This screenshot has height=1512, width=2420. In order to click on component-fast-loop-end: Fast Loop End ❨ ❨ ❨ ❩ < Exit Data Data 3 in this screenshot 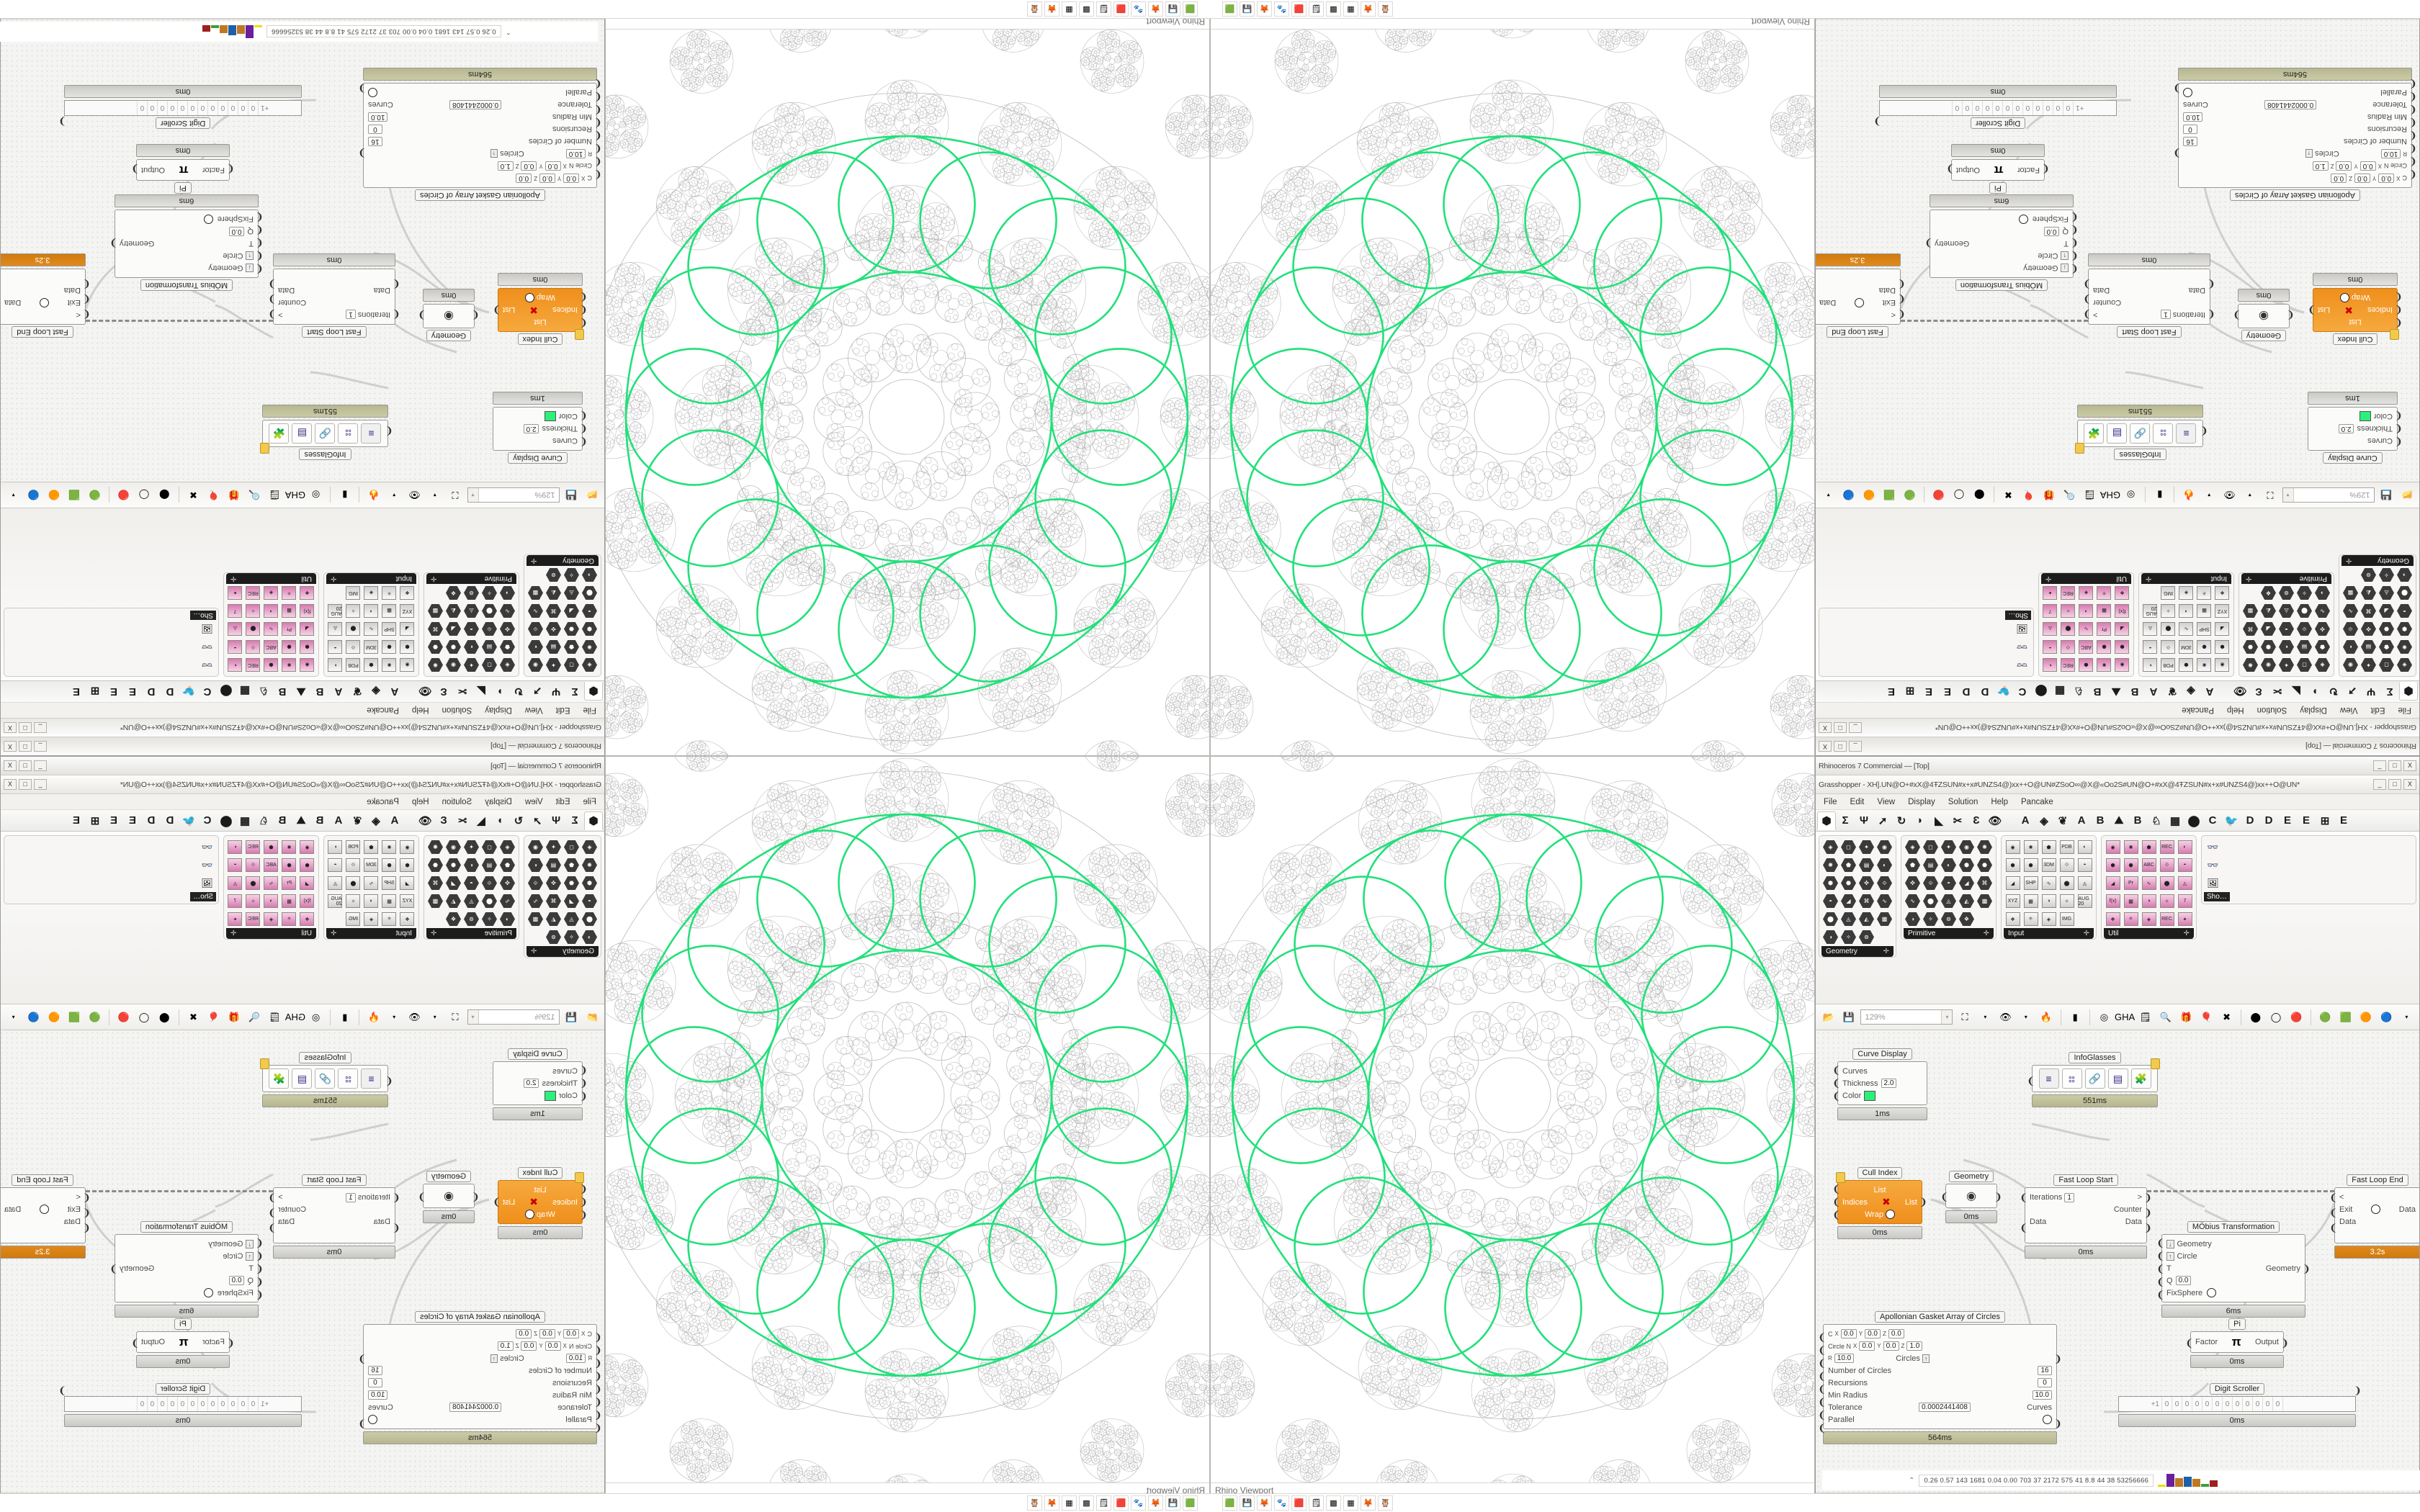, I will do `click(1858, 295)`.